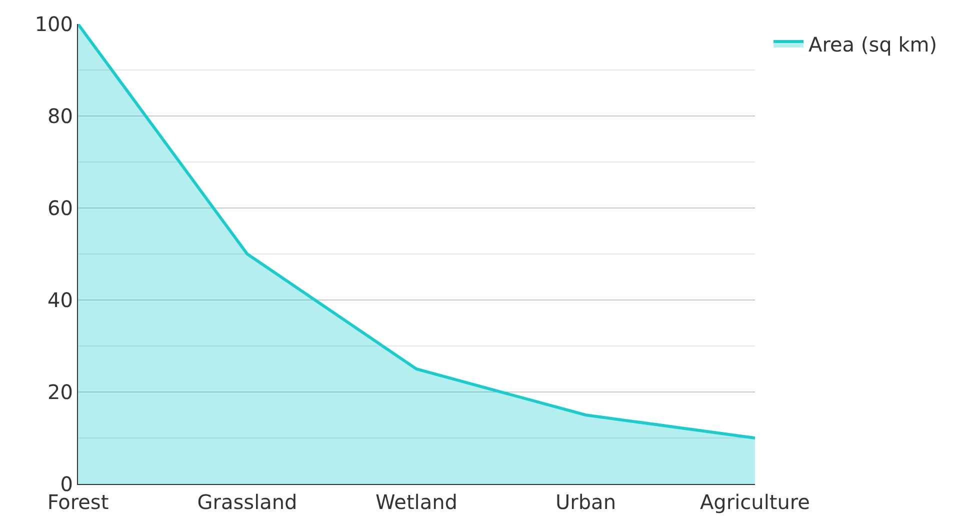  I want to click on y-tick-label: 80, so click(60, 116).